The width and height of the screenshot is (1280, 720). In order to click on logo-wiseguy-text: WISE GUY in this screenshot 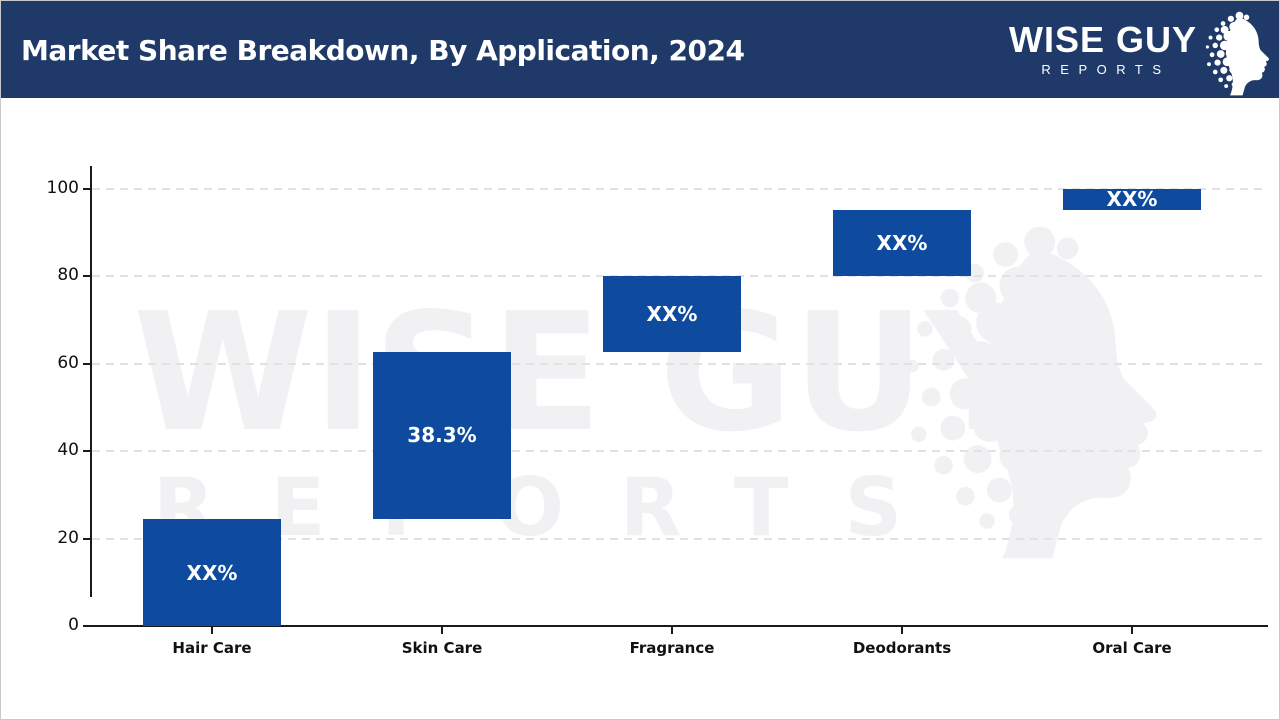, I will do `click(1102, 39)`.